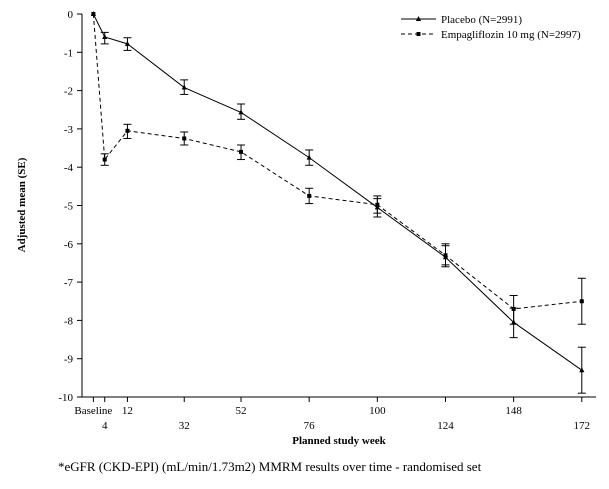 The width and height of the screenshot is (609, 489). What do you see at coordinates (65, 398) in the screenshot?
I see `y-tick-label: -10` at bounding box center [65, 398].